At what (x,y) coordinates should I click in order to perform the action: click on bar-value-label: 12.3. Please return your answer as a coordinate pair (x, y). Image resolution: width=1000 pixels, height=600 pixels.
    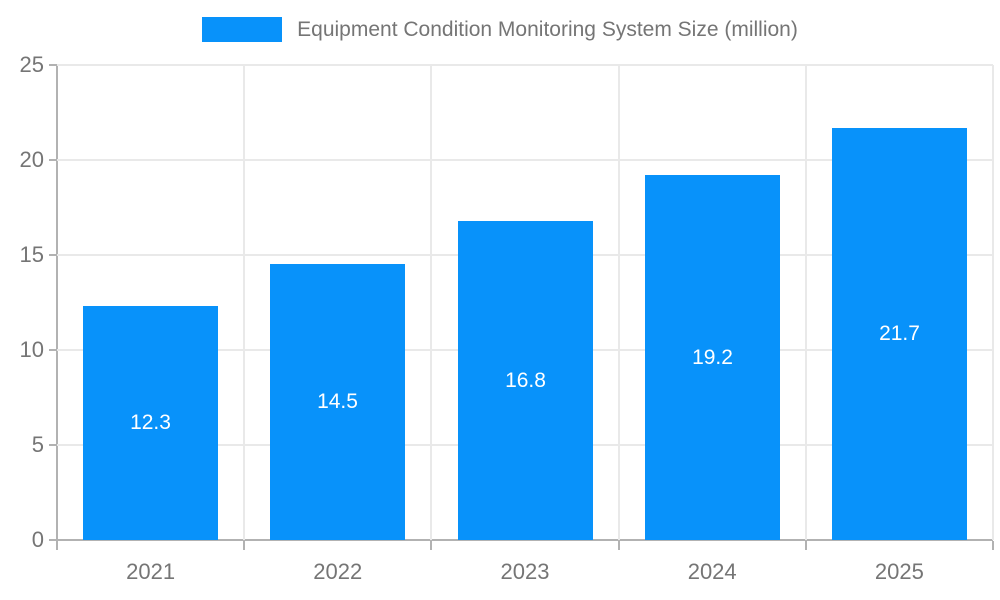
    Looking at the image, I should click on (150, 422).